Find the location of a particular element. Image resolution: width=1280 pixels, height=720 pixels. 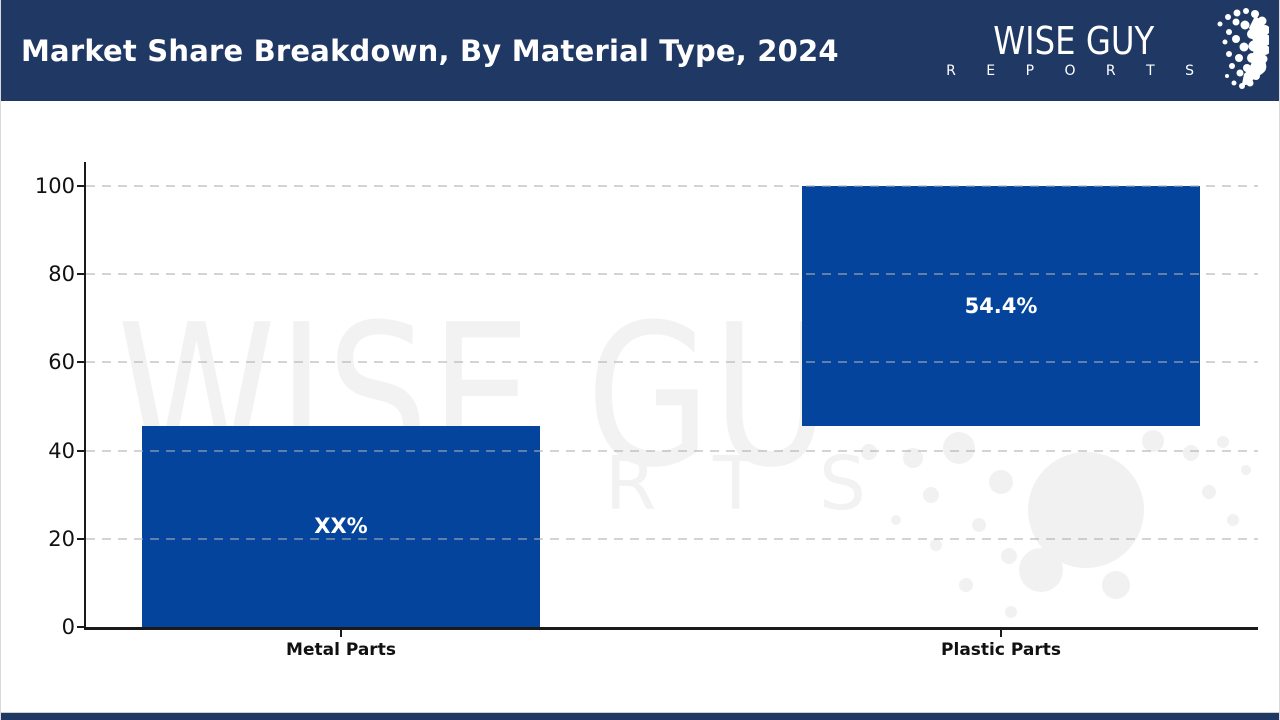

y-tick-label: 0 is located at coordinates (68, 627).